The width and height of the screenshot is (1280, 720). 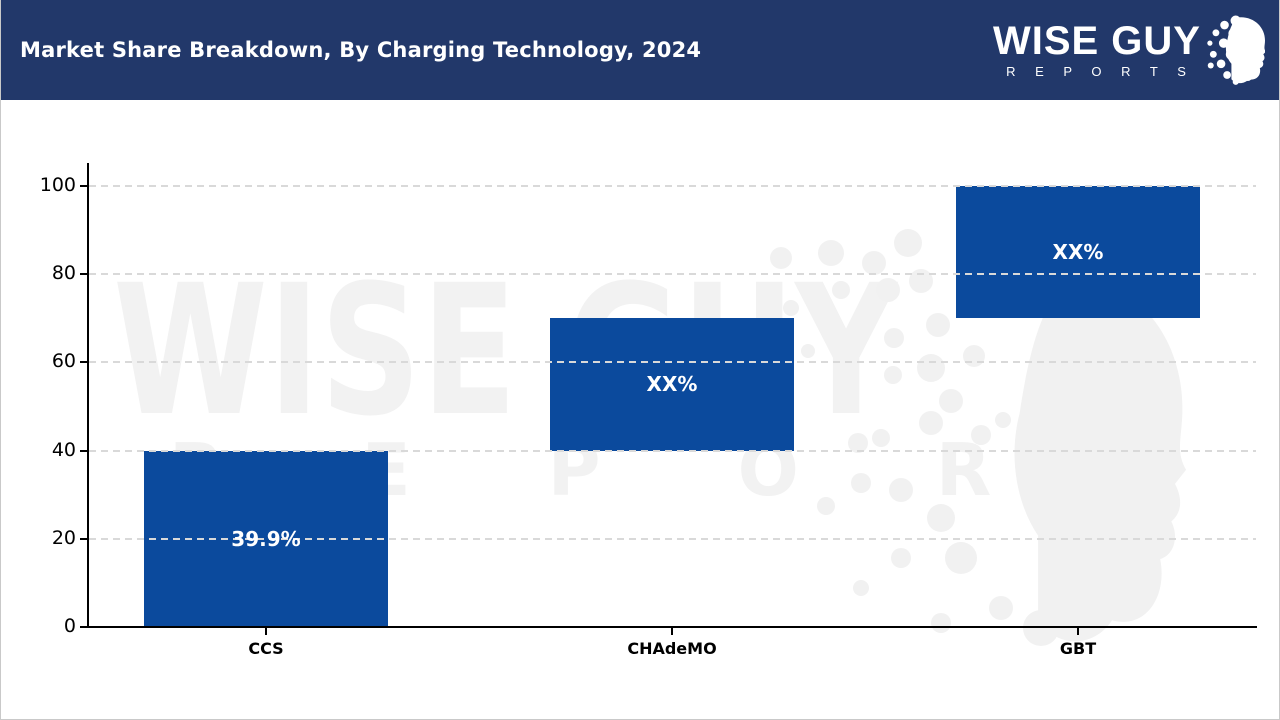 I want to click on bar-gbt, so click(x=1078, y=252).